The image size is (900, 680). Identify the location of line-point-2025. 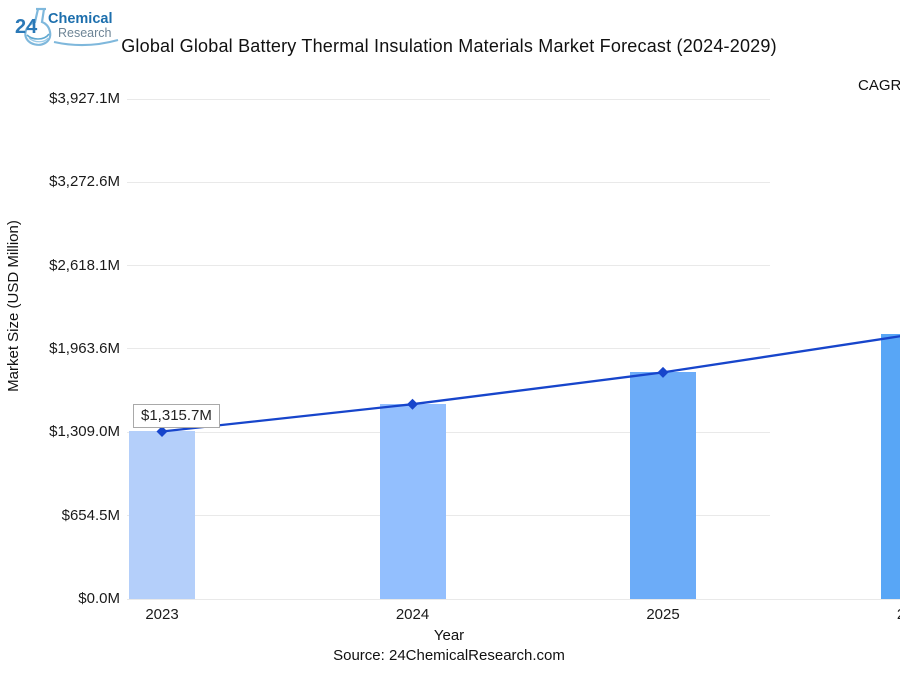
(663, 372).